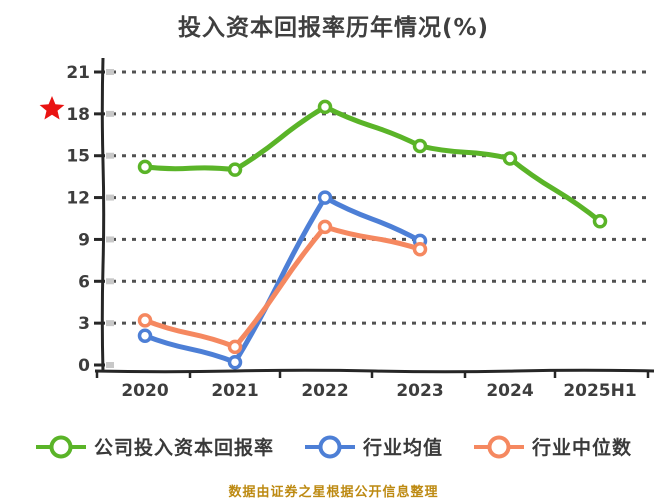  I want to click on legend-label-industry-mean: 行业均值, so click(402, 448).